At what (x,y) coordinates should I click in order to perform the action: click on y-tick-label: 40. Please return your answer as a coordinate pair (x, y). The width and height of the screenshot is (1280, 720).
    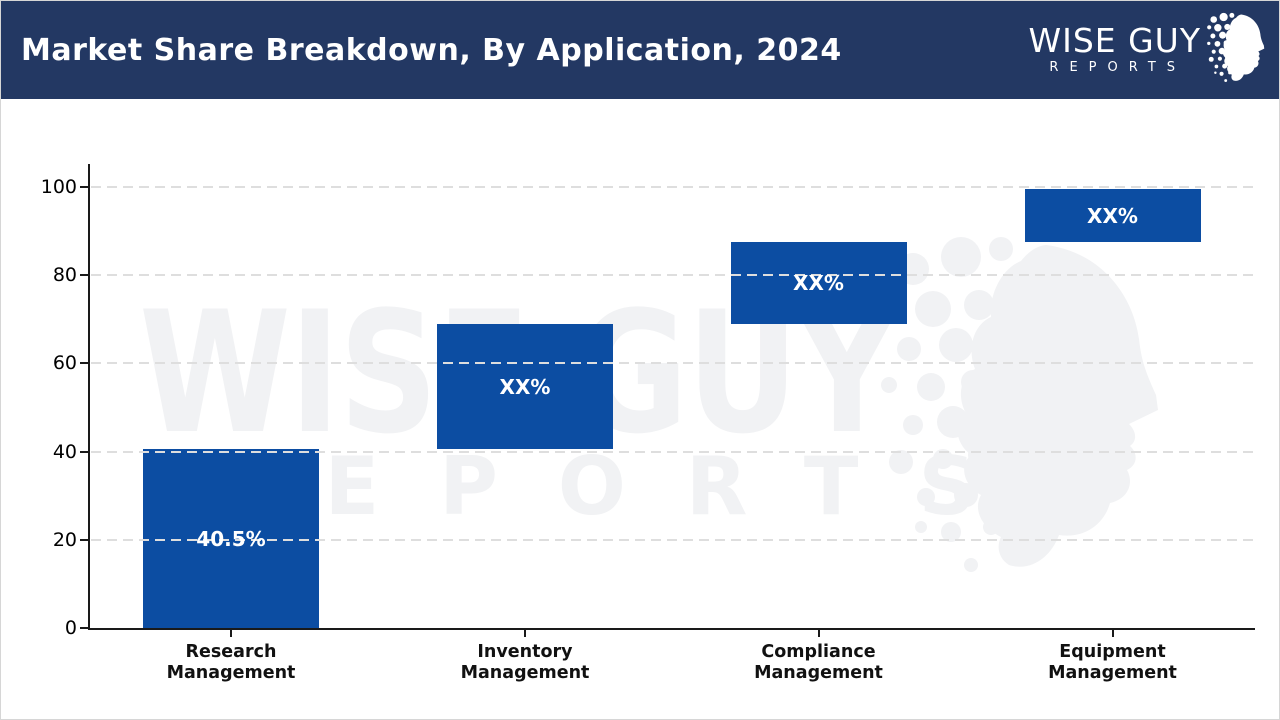
    Looking at the image, I should click on (64, 451).